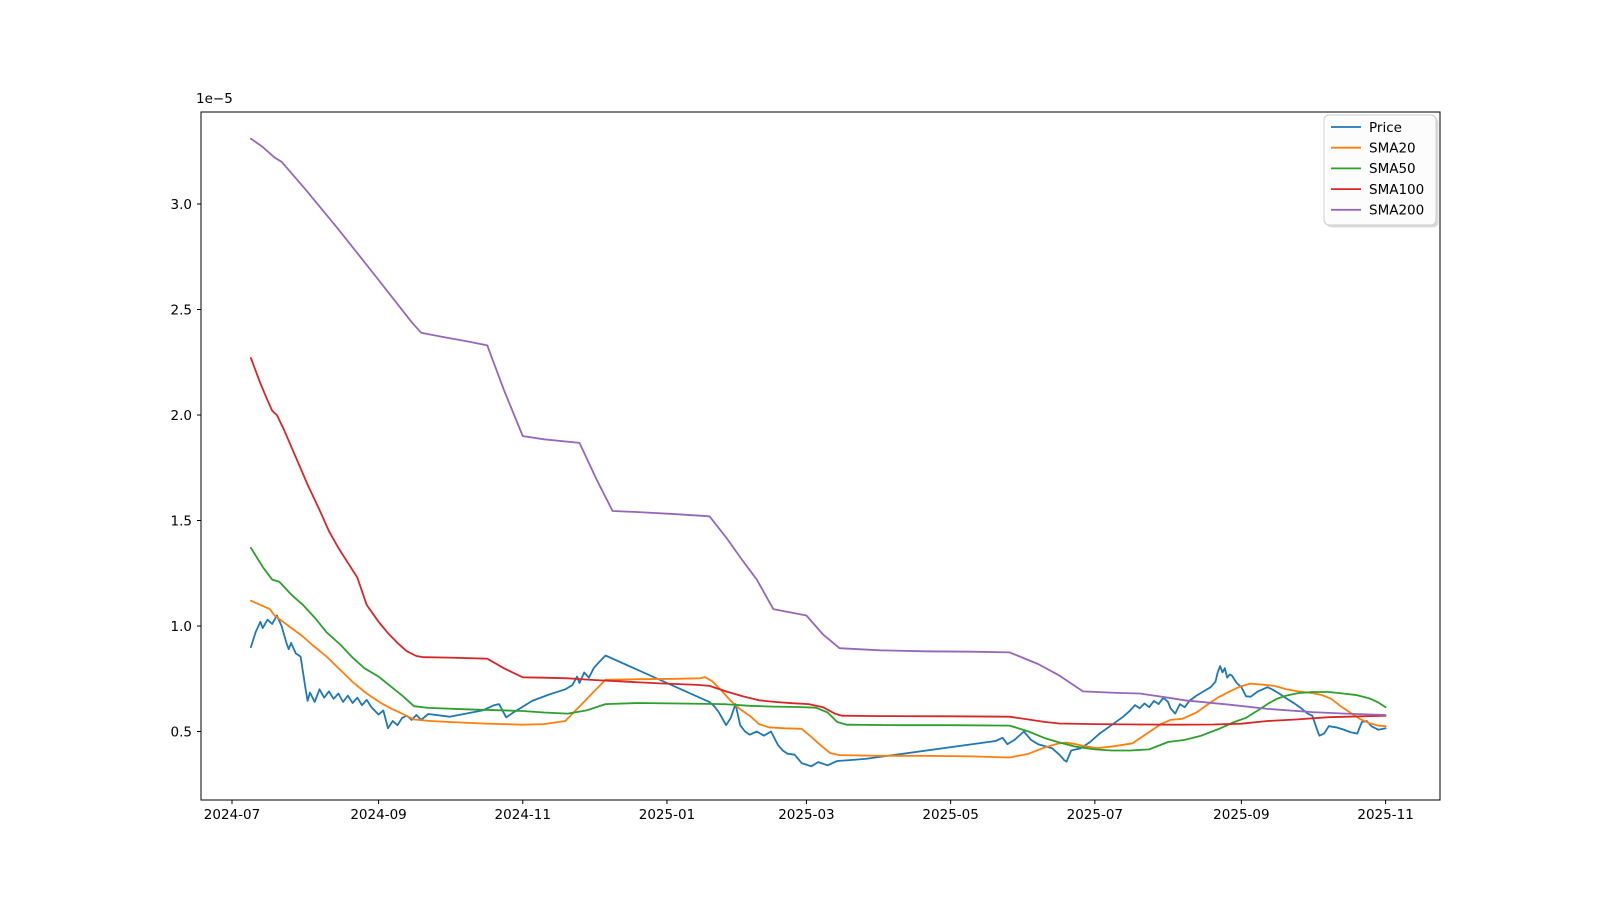  What do you see at coordinates (1095, 815) in the screenshot?
I see `x-tick-label: 2025-07` at bounding box center [1095, 815].